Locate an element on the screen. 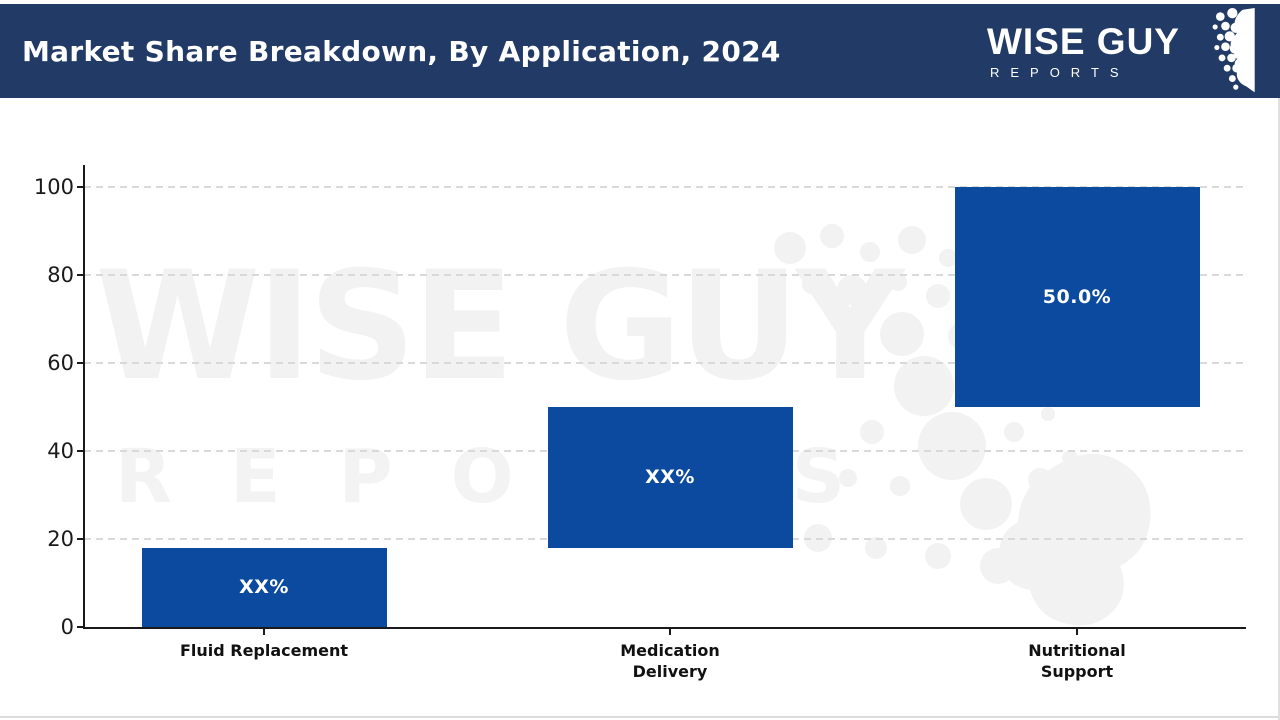 Image resolution: width=1280 pixels, height=720 pixels. ytick-label-60: 60 is located at coordinates (60, 363).